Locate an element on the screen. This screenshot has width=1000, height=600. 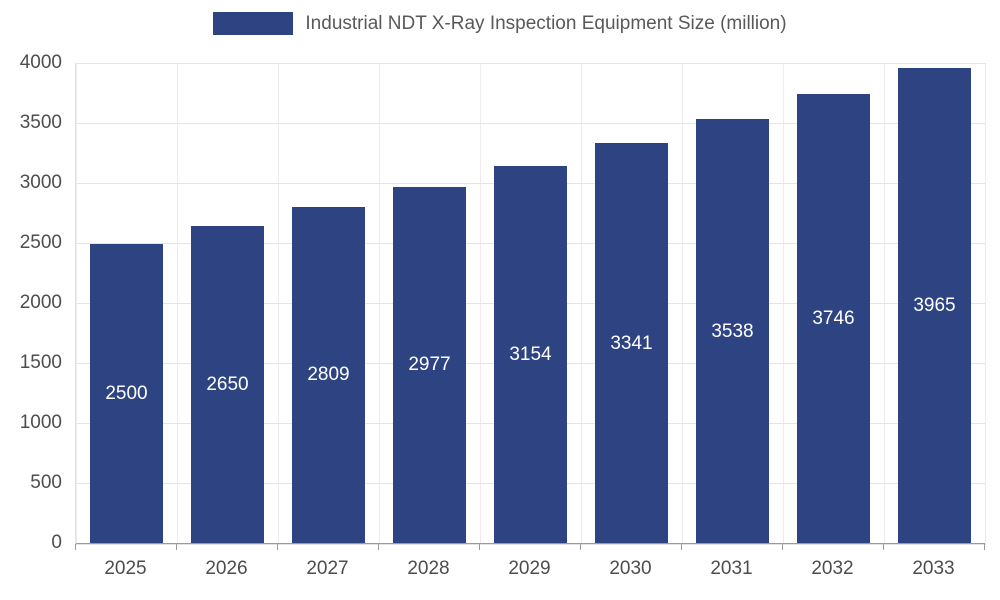
bar-value-label: 2650 is located at coordinates (227, 384).